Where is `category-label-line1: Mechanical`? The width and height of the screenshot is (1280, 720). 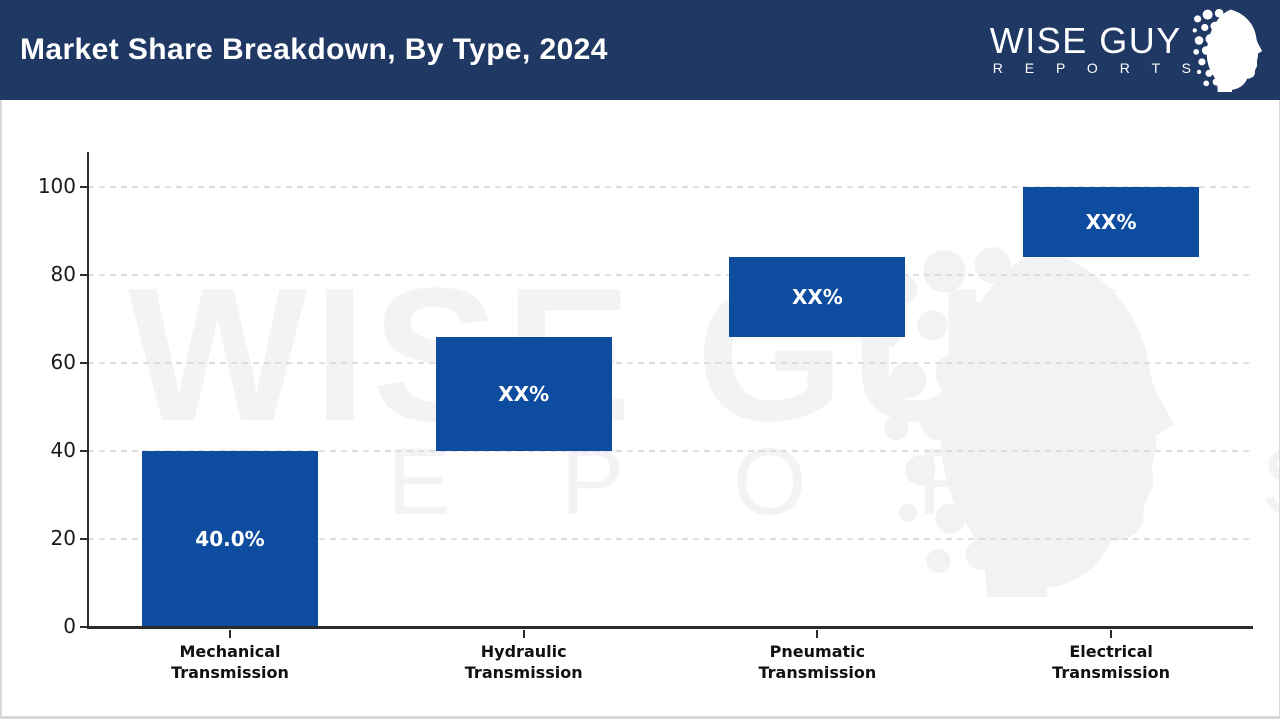
category-label-line1: Mechanical is located at coordinates (230, 651).